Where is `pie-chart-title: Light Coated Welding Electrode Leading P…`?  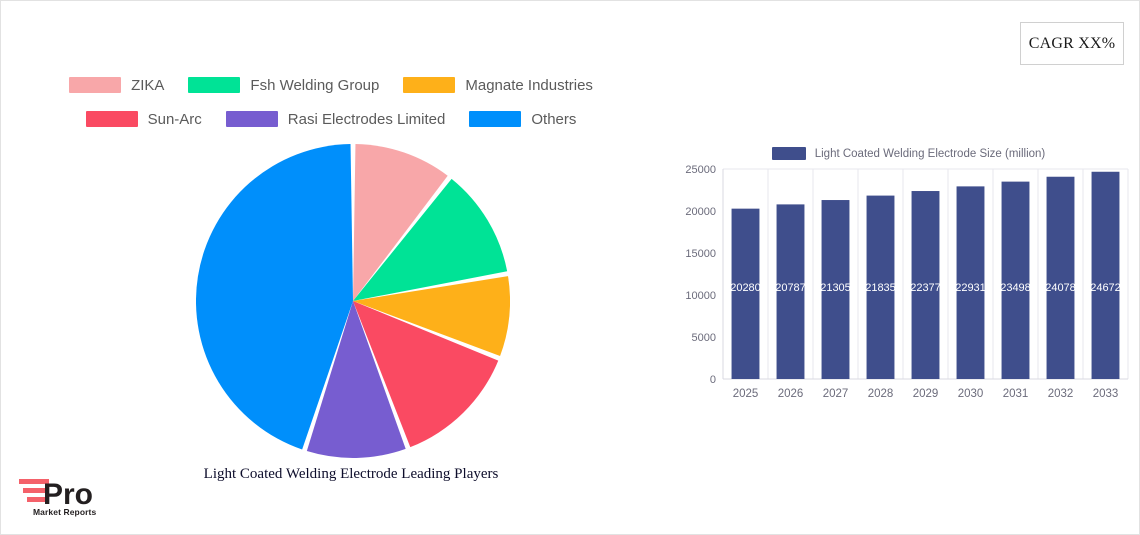 pie-chart-title: Light Coated Welding Electrode Leading P… is located at coordinates (351, 474).